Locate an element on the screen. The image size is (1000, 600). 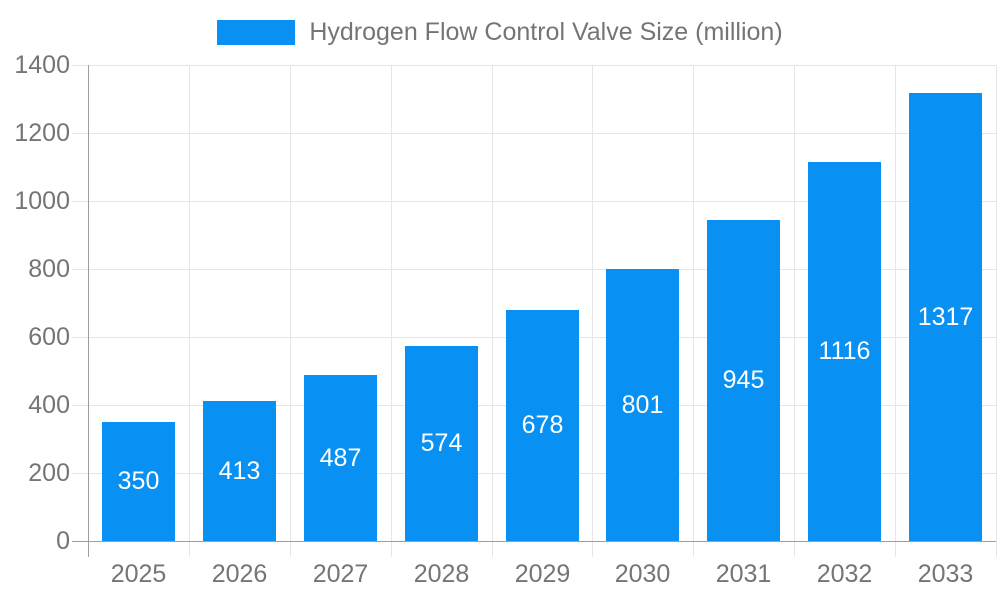
bar-value-label: 574 is located at coordinates (441, 443).